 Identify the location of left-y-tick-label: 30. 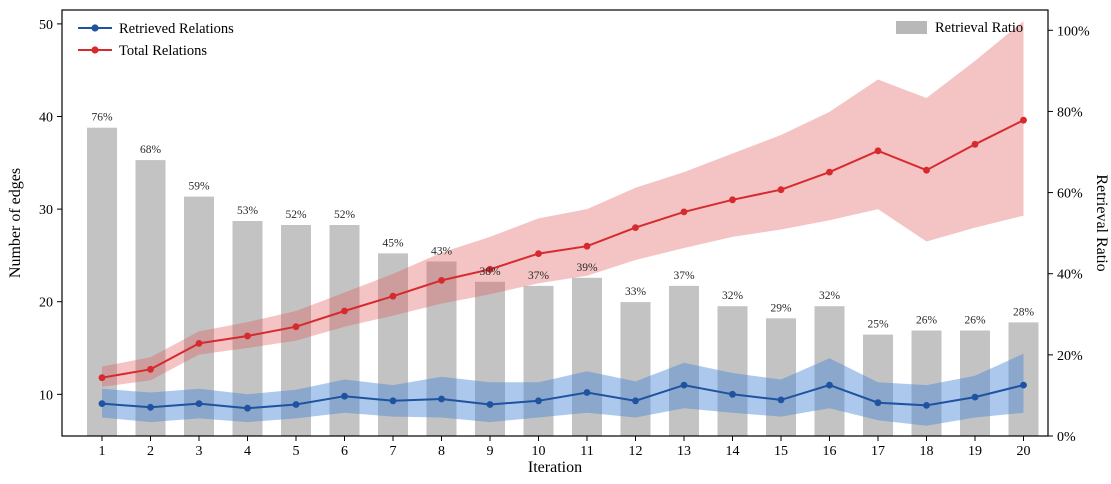
(46, 210).